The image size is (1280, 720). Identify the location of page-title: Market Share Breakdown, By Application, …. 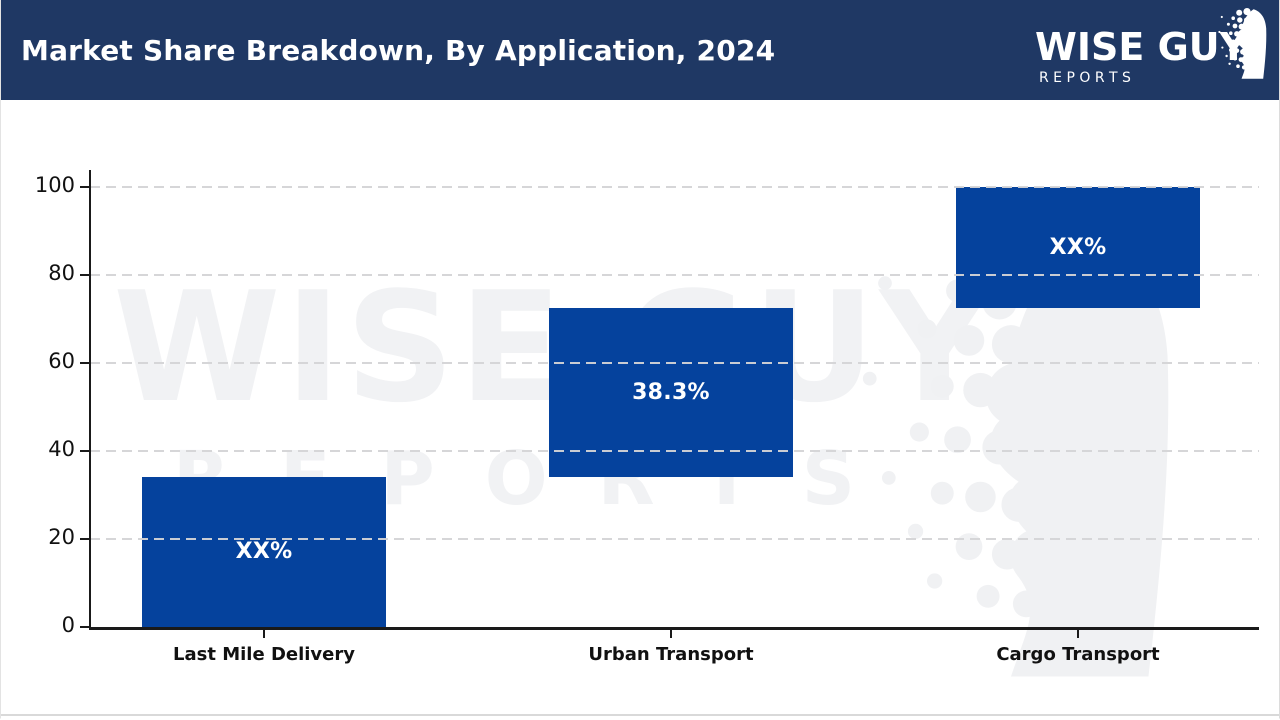
(398, 50).